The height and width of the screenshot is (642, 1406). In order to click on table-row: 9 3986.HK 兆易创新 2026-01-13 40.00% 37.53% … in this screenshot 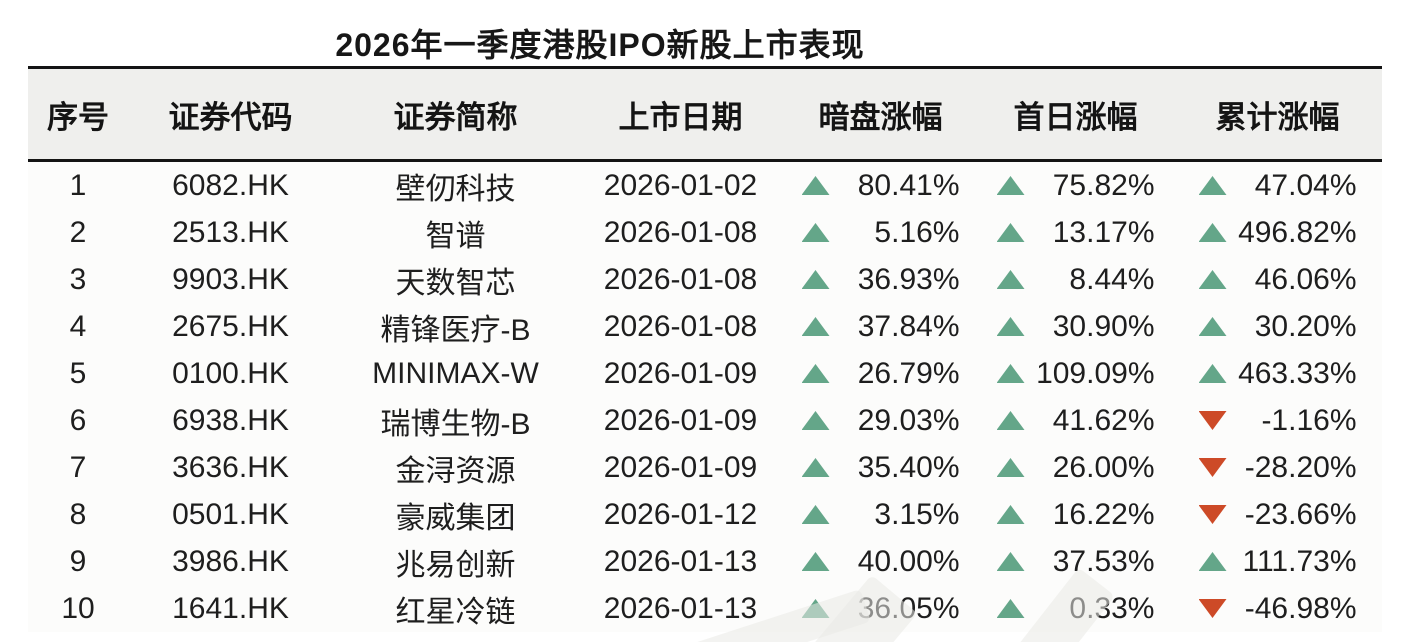, I will do `click(705, 561)`.